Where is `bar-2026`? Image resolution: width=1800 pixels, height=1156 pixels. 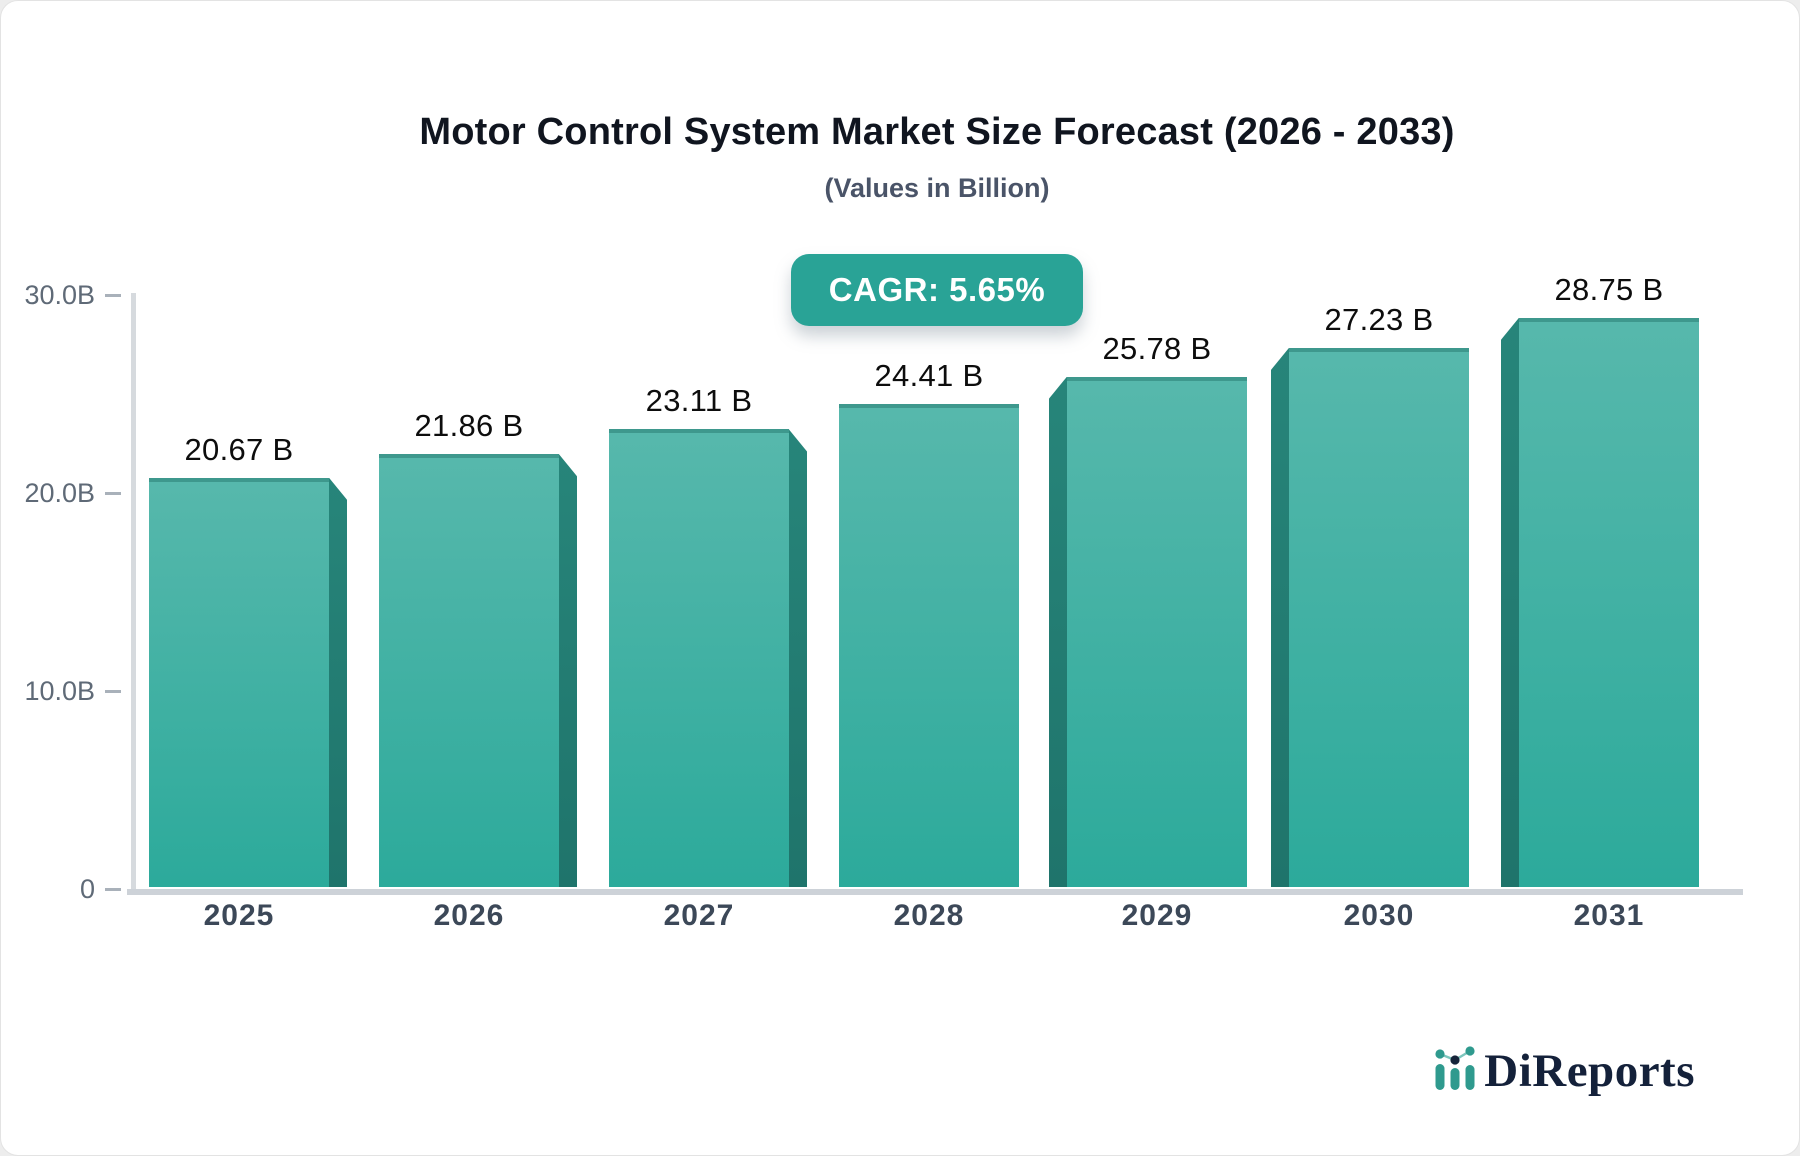 bar-2026 is located at coordinates (478, 670).